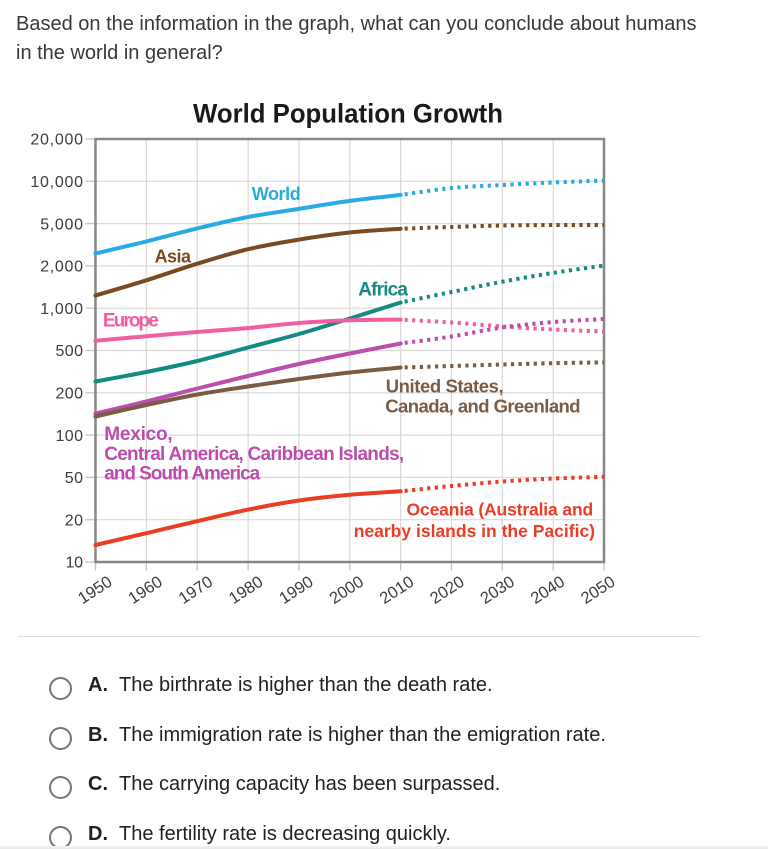  What do you see at coordinates (500, 510) in the screenshot?
I see `svg-text: Oceania (Australia and` at bounding box center [500, 510].